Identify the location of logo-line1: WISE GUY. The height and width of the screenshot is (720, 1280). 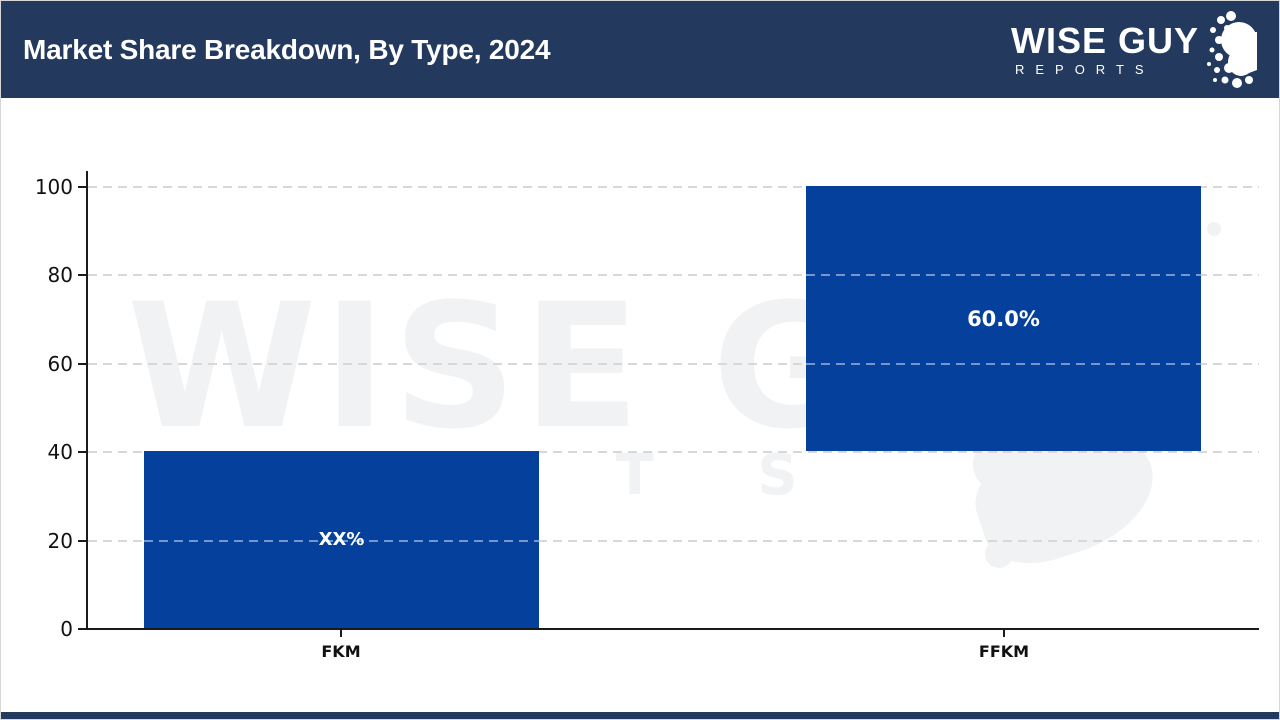
(1104, 40).